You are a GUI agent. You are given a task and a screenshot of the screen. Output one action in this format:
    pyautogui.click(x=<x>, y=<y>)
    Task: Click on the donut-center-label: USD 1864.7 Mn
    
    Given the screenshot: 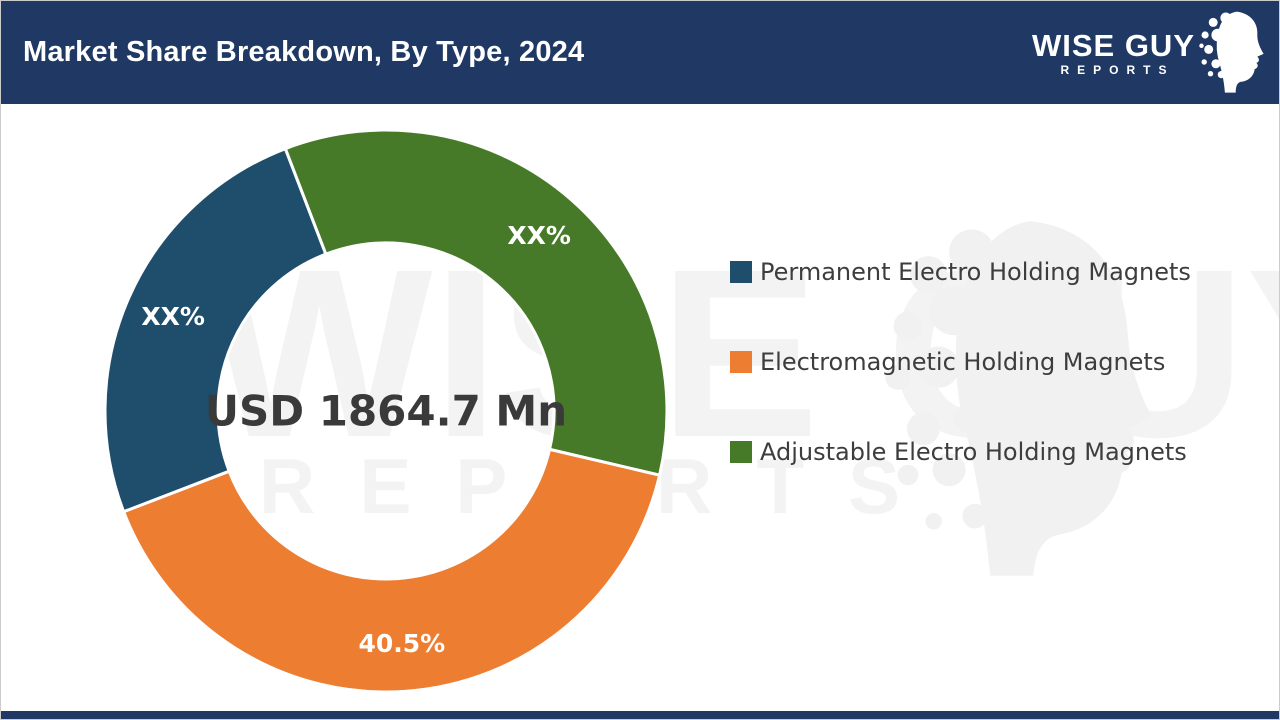 What is the action you would take?
    pyautogui.click(x=386, y=411)
    